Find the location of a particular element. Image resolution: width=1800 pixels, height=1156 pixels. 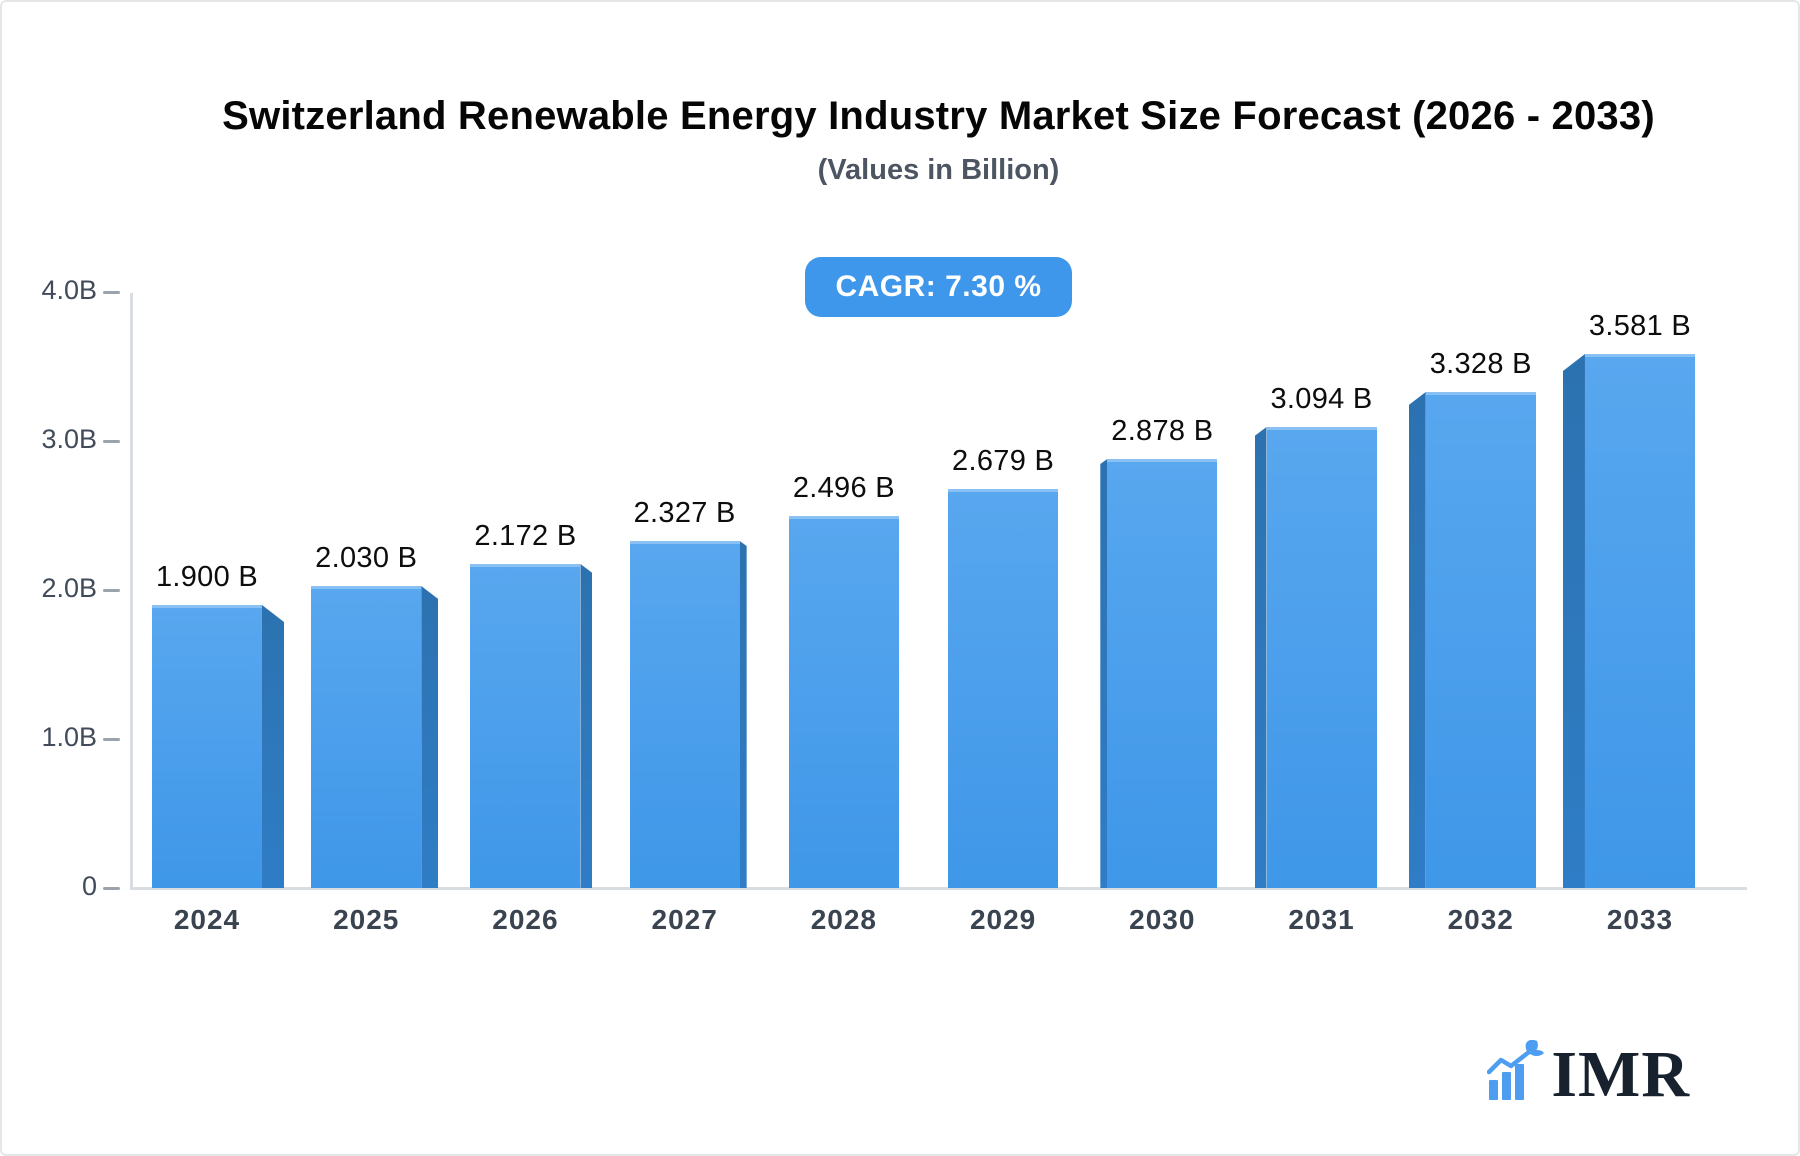

x-axis-category-label: 2032 is located at coordinates (1480, 919).